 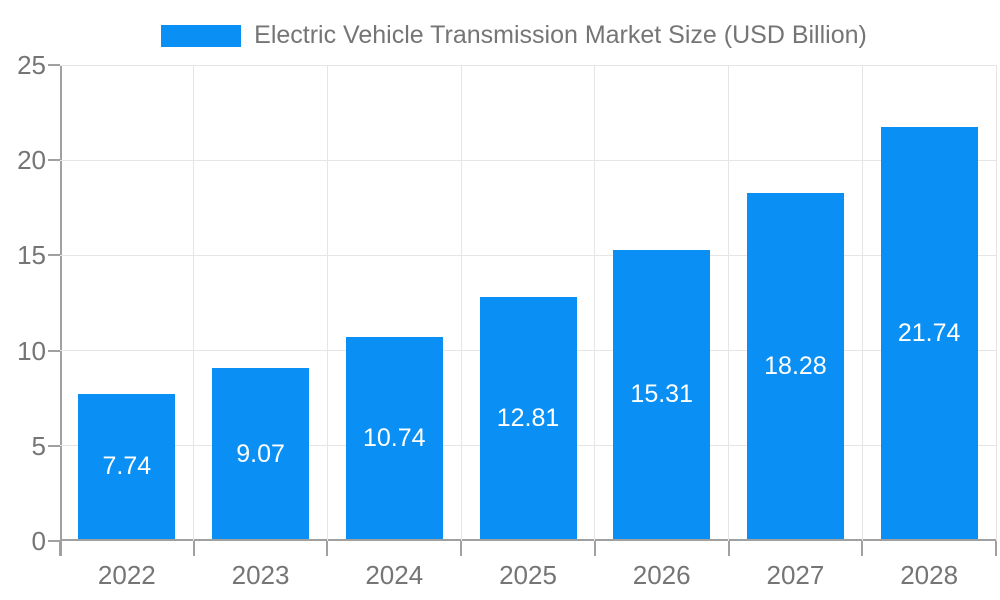 What do you see at coordinates (31, 255) in the screenshot?
I see `y-tick-label: 15` at bounding box center [31, 255].